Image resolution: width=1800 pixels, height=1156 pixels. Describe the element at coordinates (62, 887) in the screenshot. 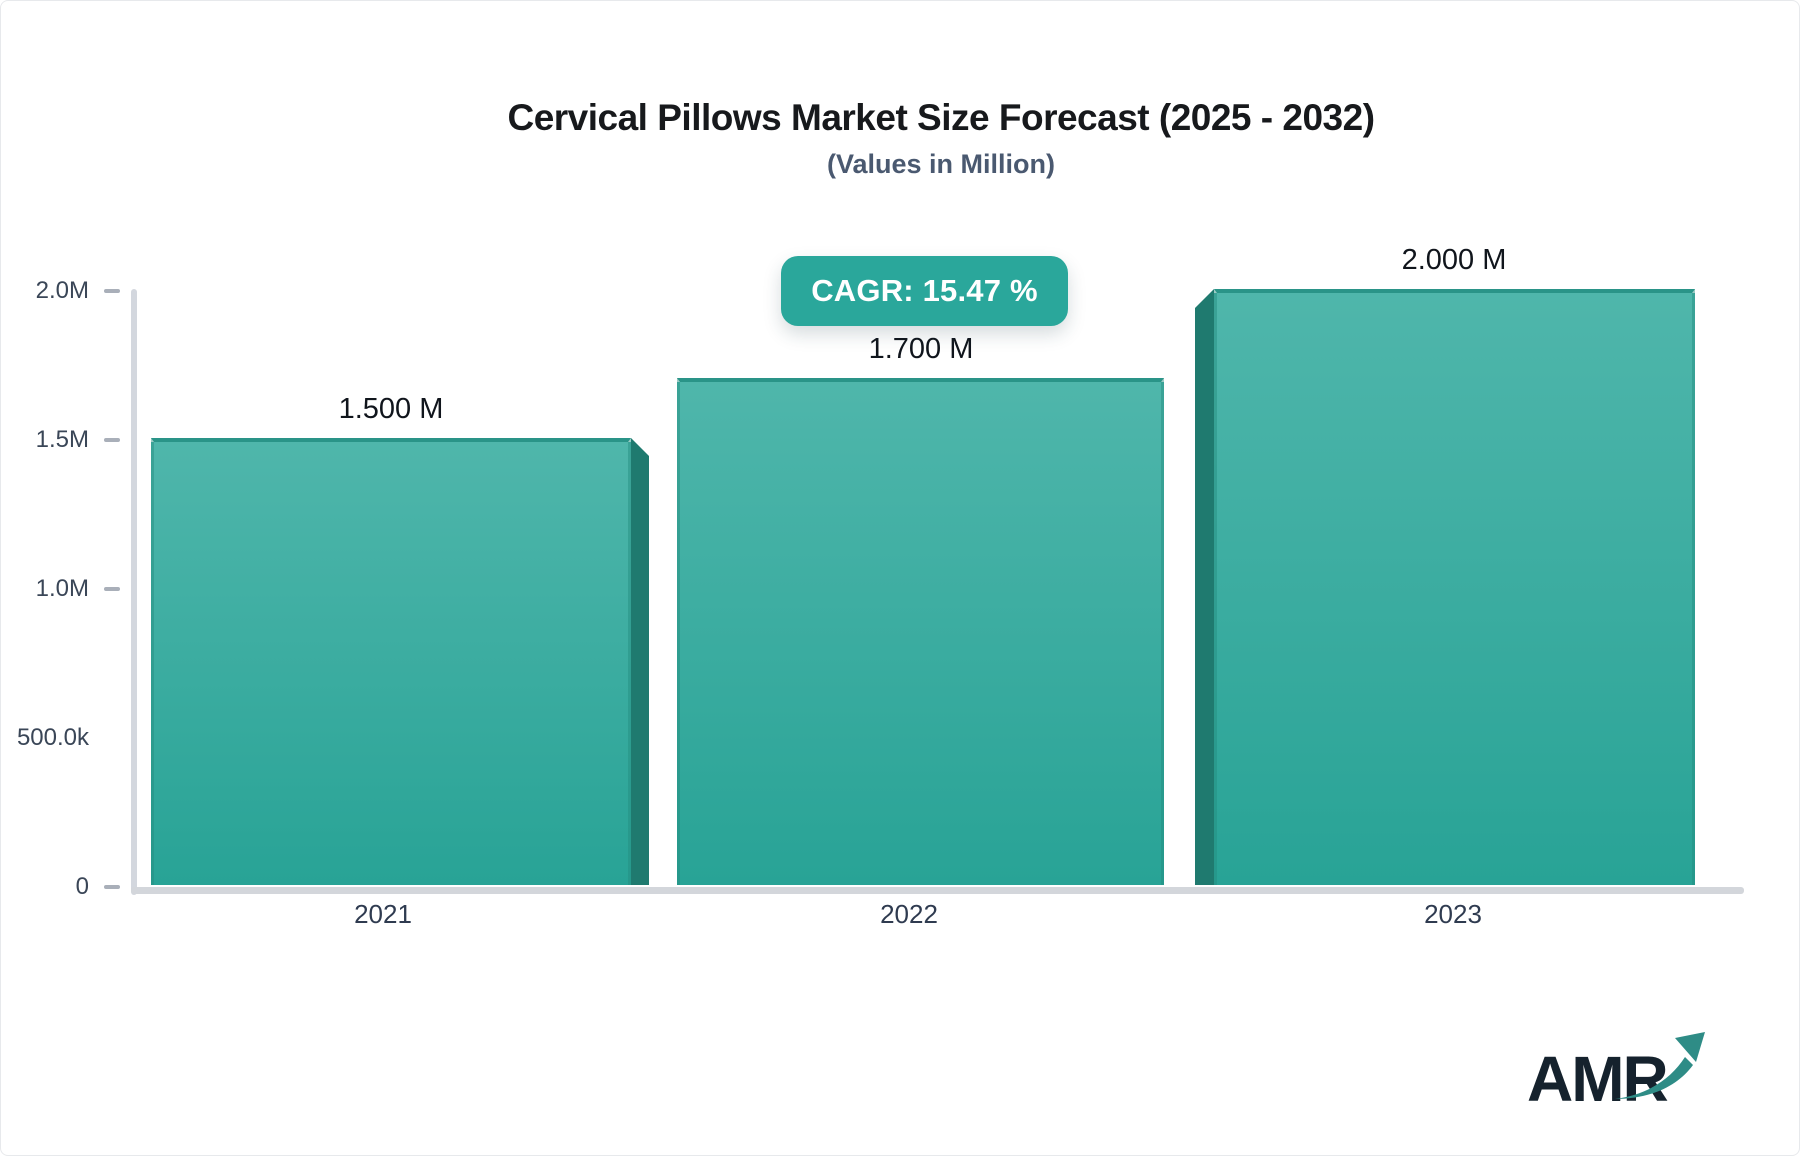

I see `y-tick: 0` at that location.